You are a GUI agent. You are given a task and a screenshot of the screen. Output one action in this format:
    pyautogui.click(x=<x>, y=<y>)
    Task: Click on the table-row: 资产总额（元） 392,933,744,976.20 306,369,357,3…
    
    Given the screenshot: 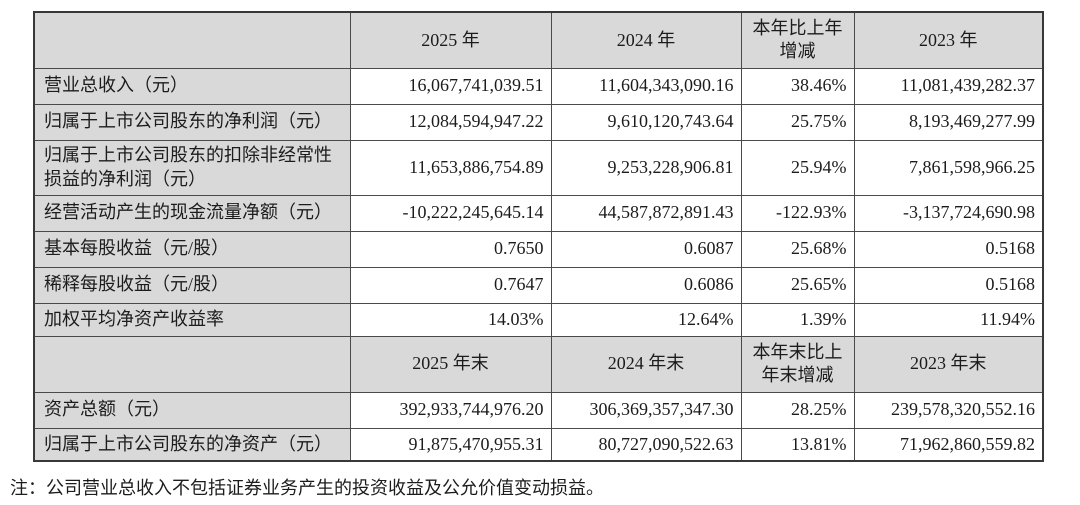 What is the action you would take?
    pyautogui.click(x=538, y=410)
    